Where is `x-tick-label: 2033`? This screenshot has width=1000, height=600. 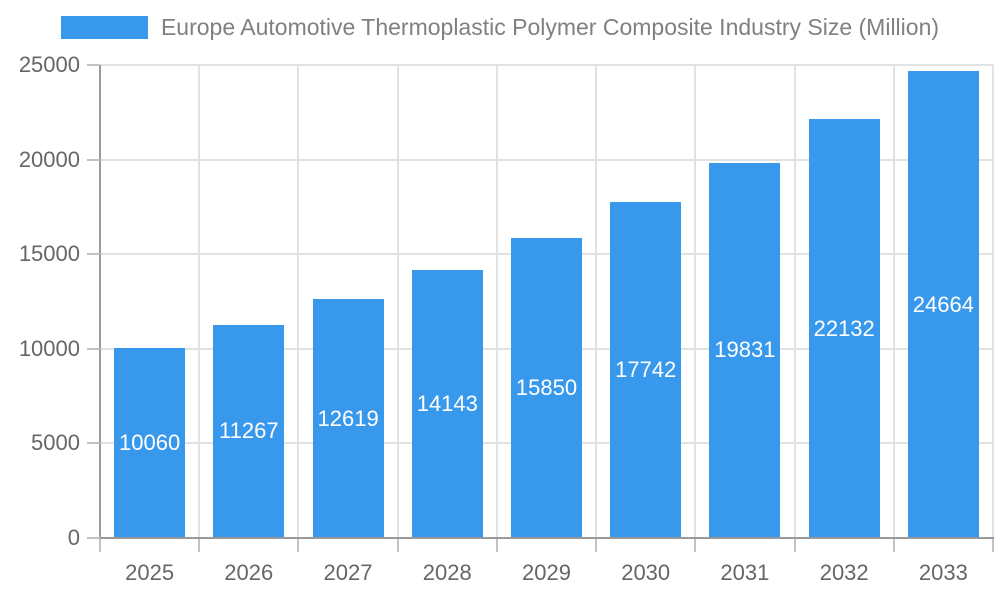
x-tick-label: 2033 is located at coordinates (943, 572).